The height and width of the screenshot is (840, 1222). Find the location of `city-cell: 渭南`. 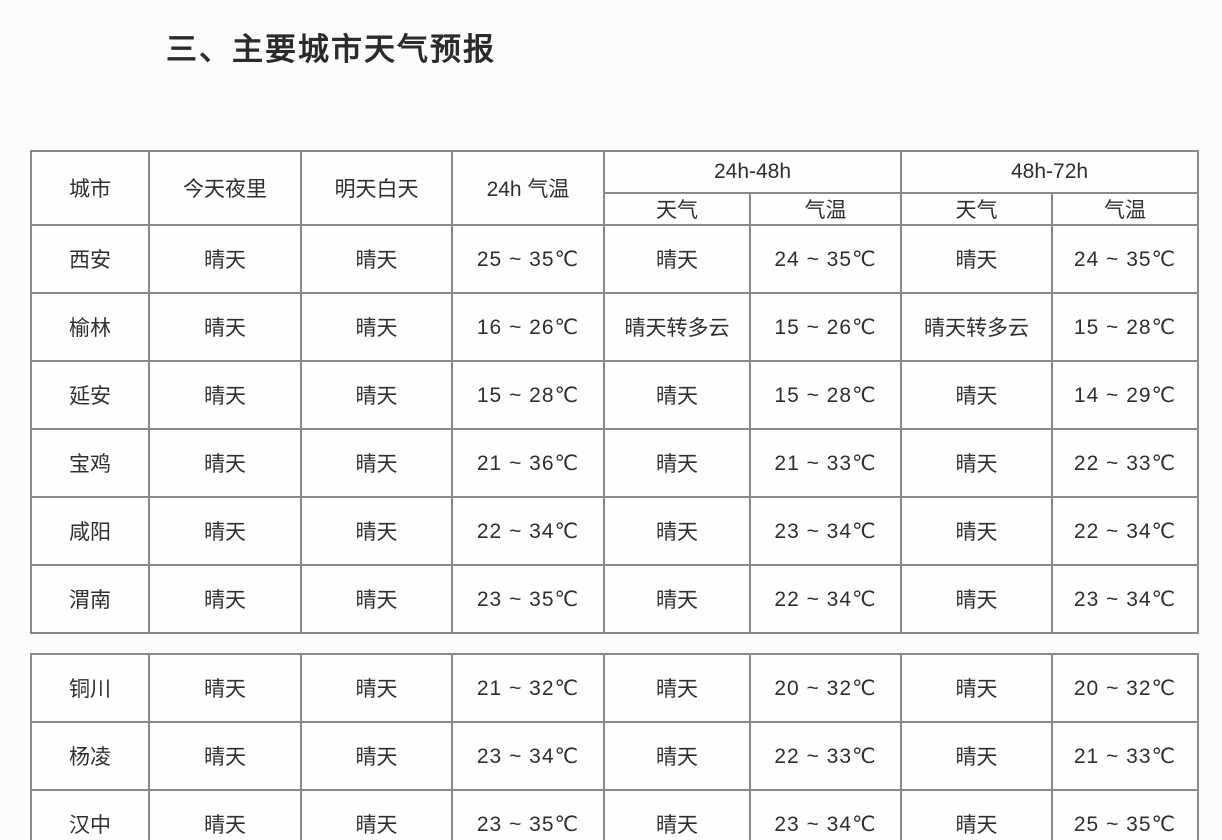

city-cell: 渭南 is located at coordinates (90, 599).